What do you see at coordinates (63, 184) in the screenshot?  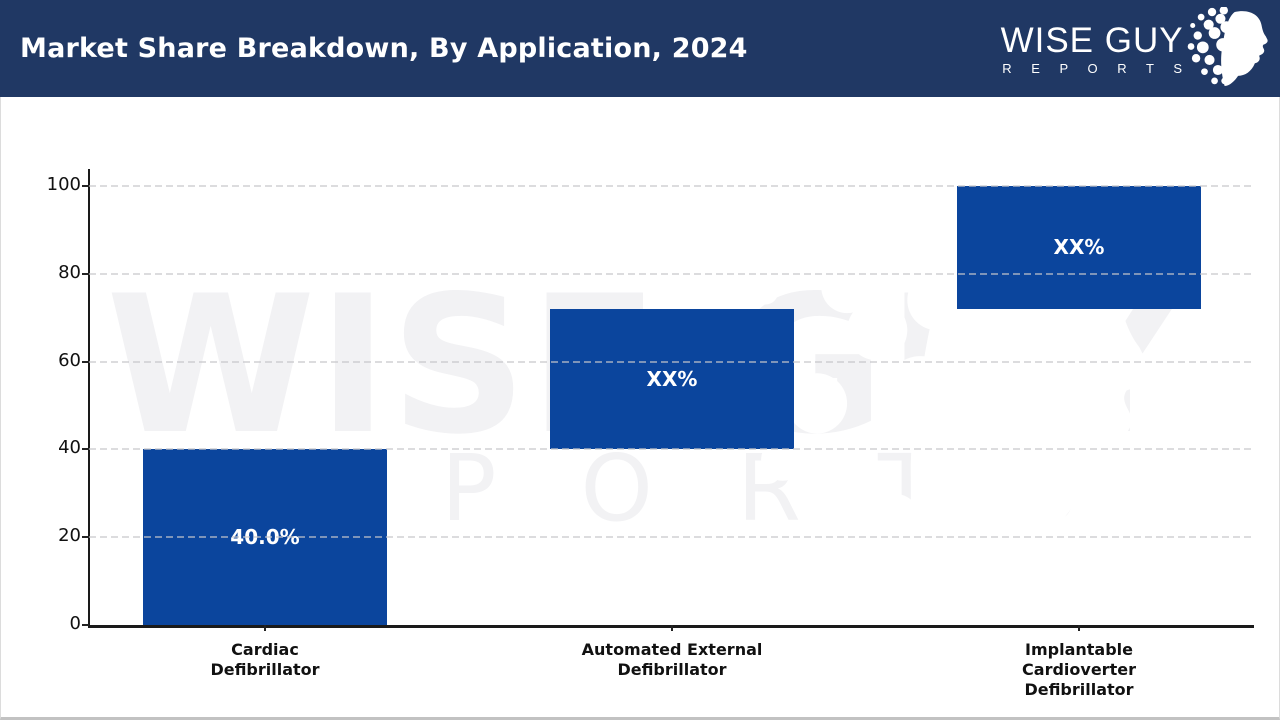 I see `y-tick-label-100: 100` at bounding box center [63, 184].